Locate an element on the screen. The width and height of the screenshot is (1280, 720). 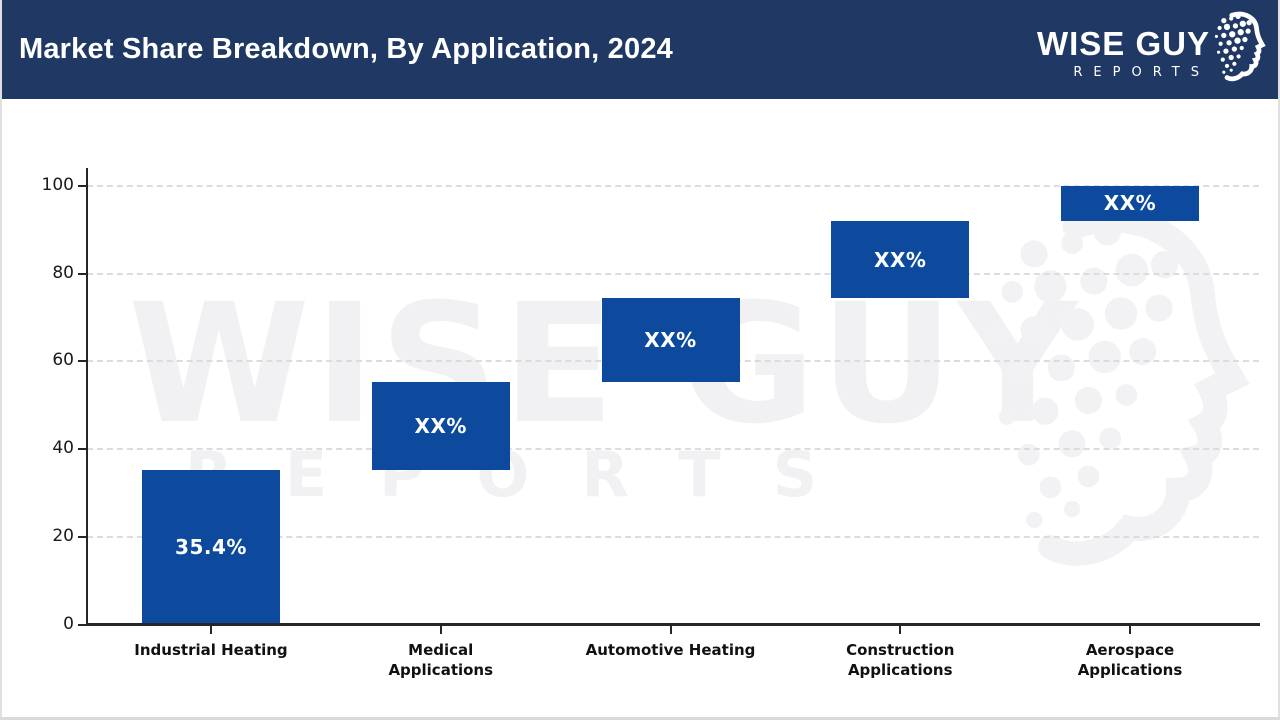
bar-value-label: 35.4% is located at coordinates (211, 547).